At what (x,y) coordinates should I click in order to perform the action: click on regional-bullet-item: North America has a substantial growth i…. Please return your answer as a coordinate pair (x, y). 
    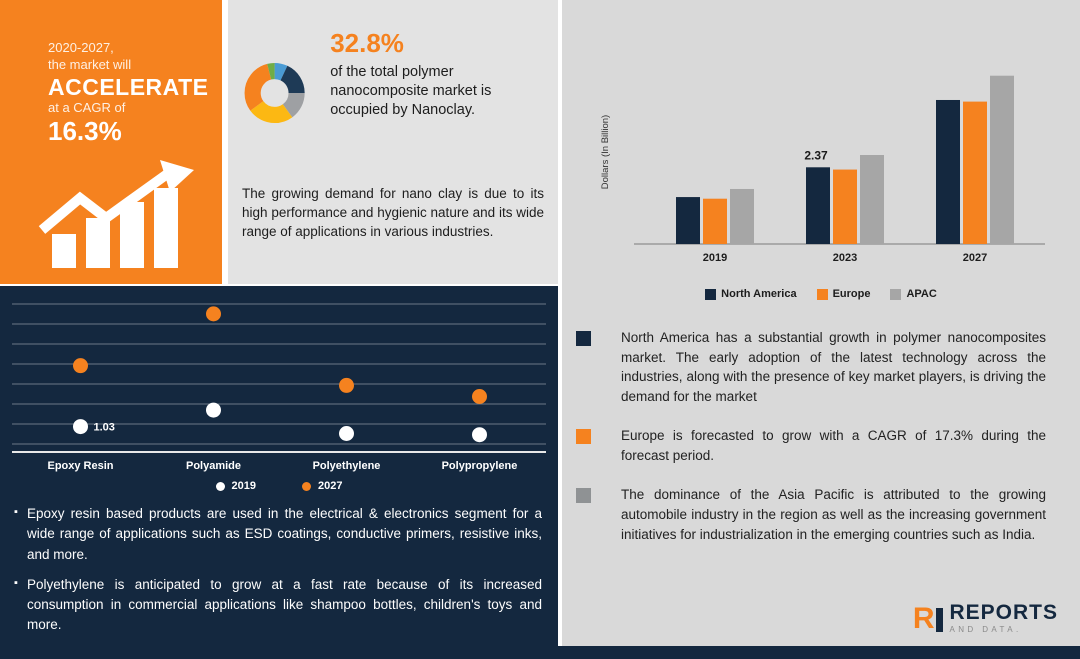
    Looking at the image, I should click on (811, 367).